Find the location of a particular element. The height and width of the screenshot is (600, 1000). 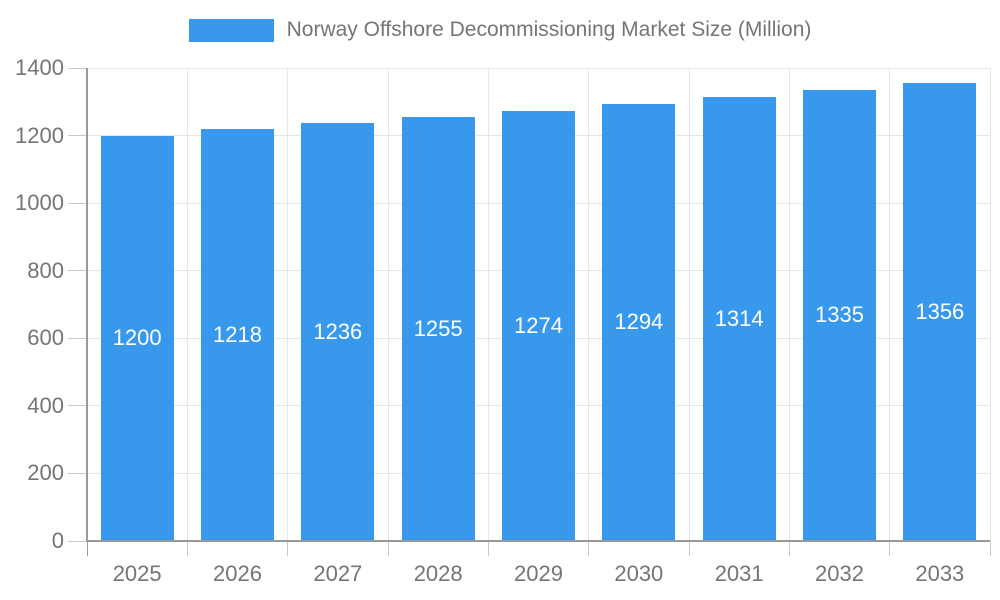

y-tick-label: 1400 is located at coordinates (39, 67).